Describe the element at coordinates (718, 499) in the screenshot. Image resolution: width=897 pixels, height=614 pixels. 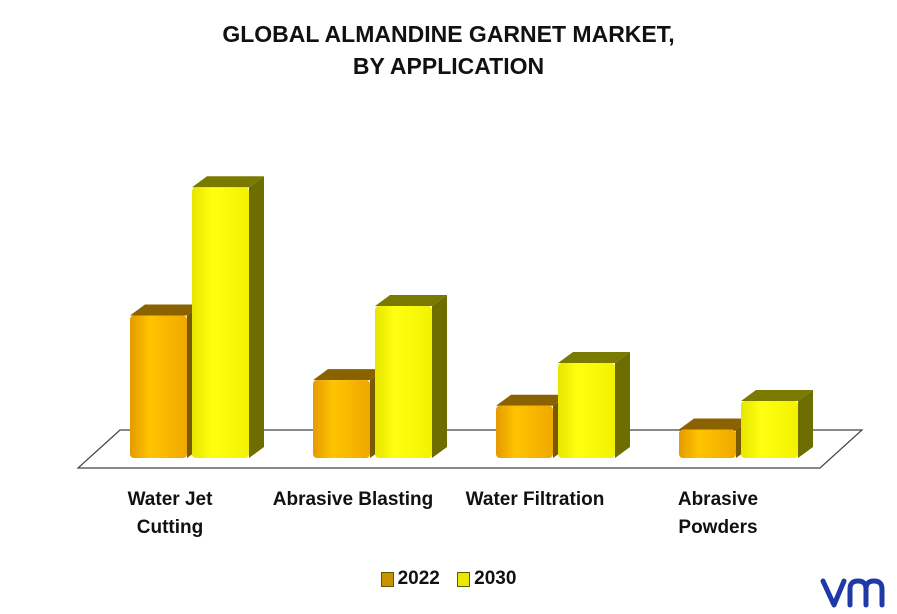
I see `category-label-line: Abrasive` at that location.